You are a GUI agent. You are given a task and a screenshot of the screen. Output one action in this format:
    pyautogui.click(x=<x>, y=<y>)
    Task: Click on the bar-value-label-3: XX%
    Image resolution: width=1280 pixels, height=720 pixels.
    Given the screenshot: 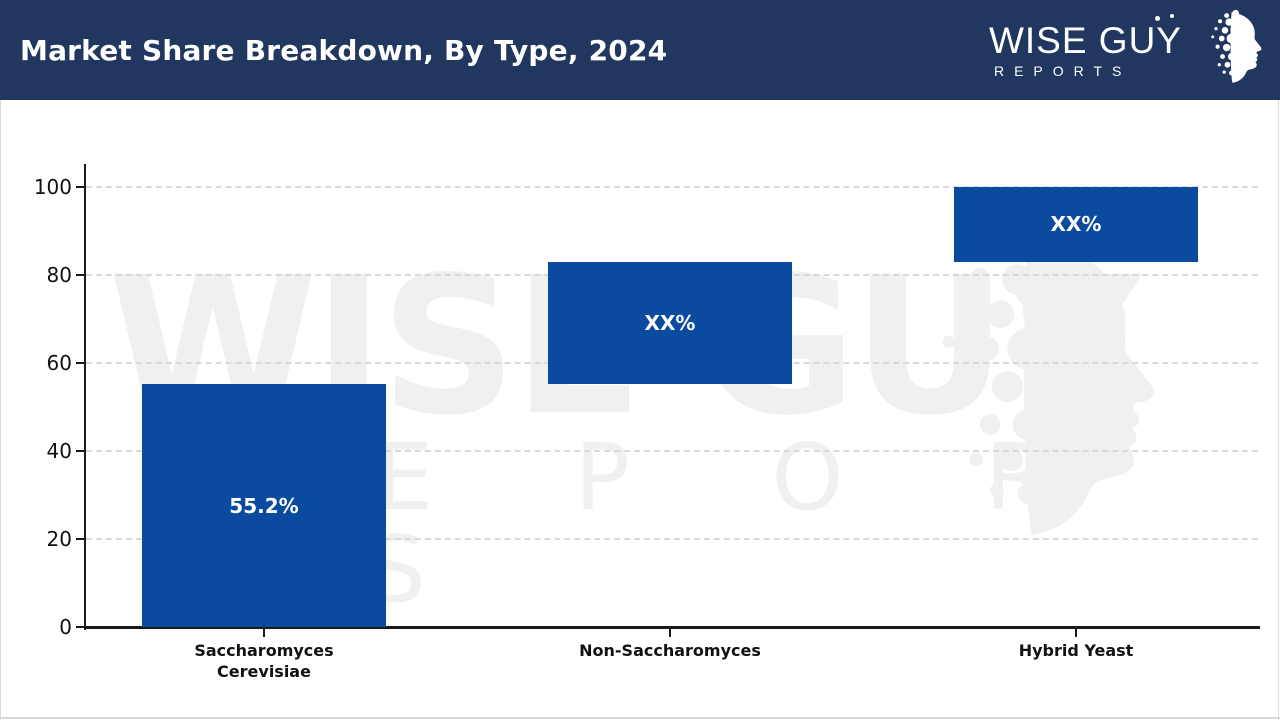 What is the action you would take?
    pyautogui.click(x=1076, y=224)
    